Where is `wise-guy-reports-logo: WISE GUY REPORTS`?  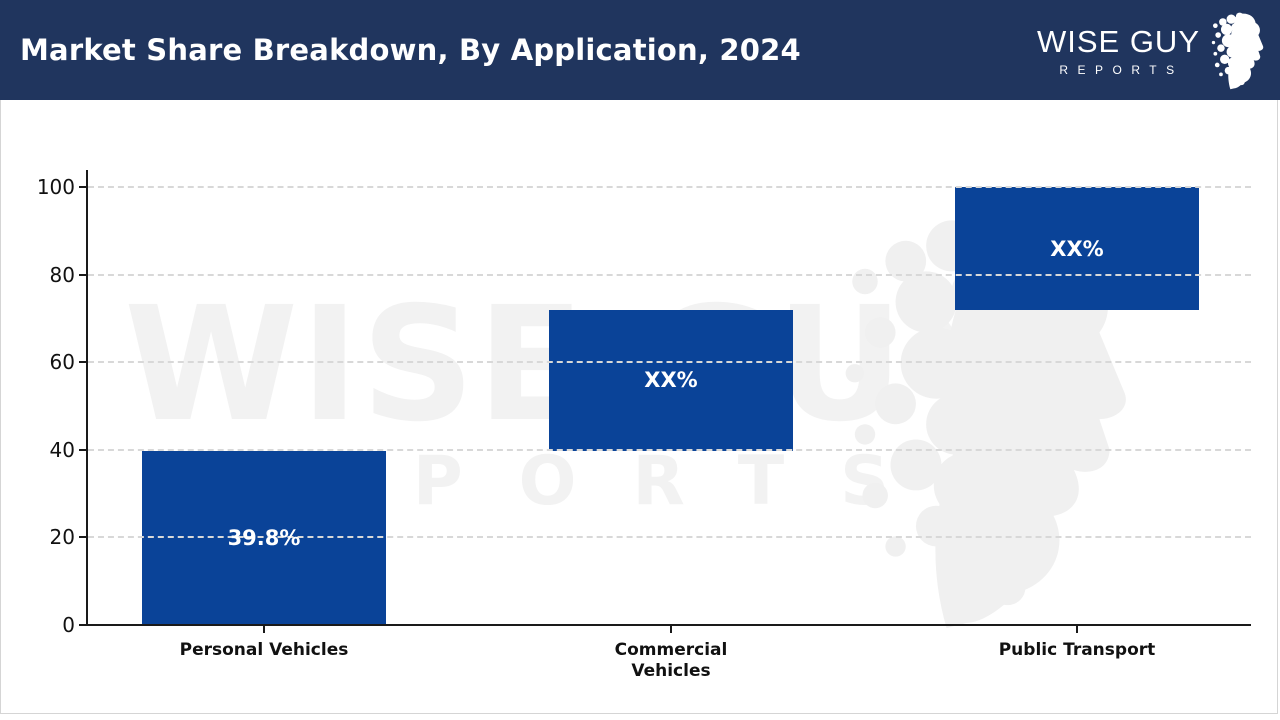 wise-guy-reports-logo: WISE GUY REPORTS is located at coordinates (1150, 50).